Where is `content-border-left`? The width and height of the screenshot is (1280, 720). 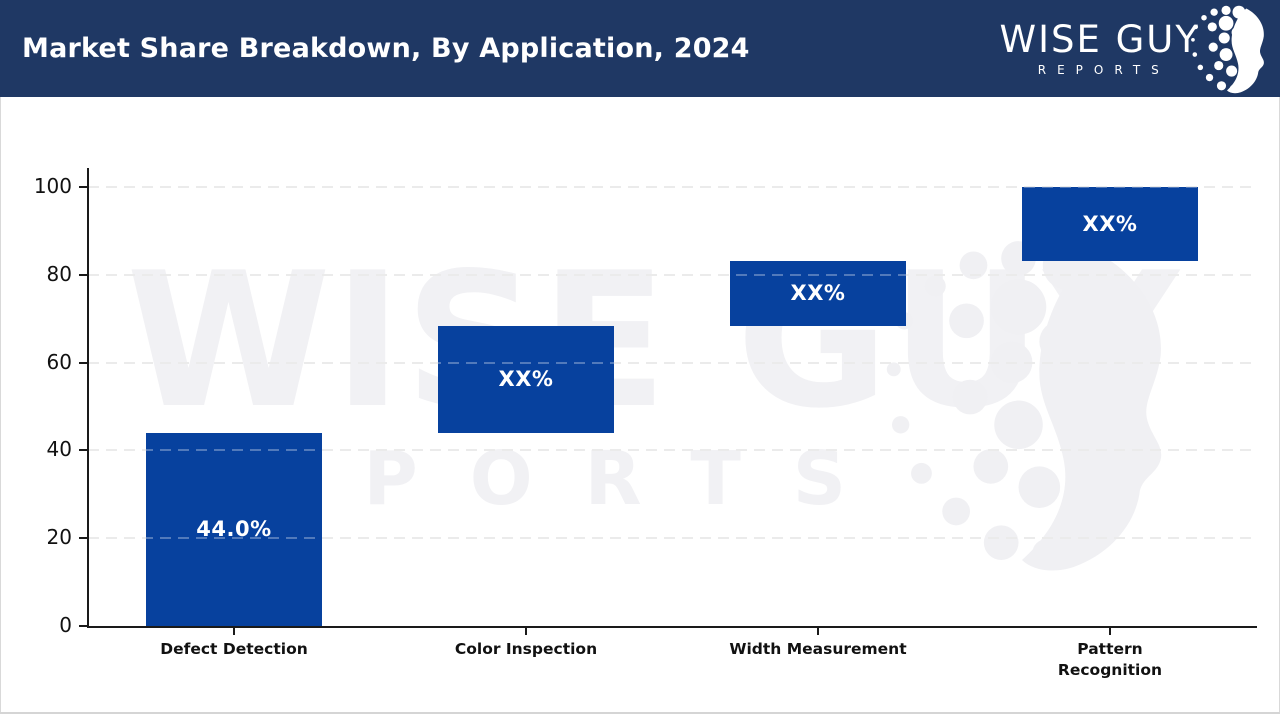 content-border-left is located at coordinates (0, 405).